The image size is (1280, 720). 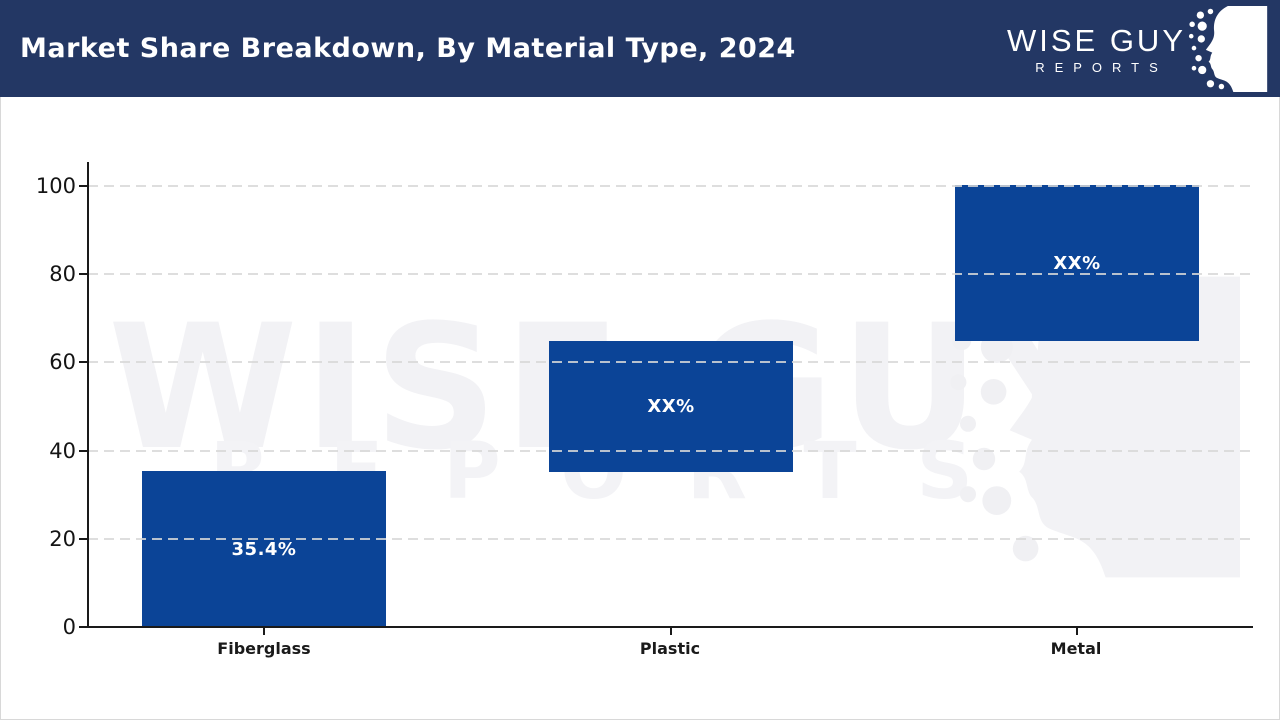 I want to click on logo-subtitle: REPORTS, so click(x=1101, y=67).